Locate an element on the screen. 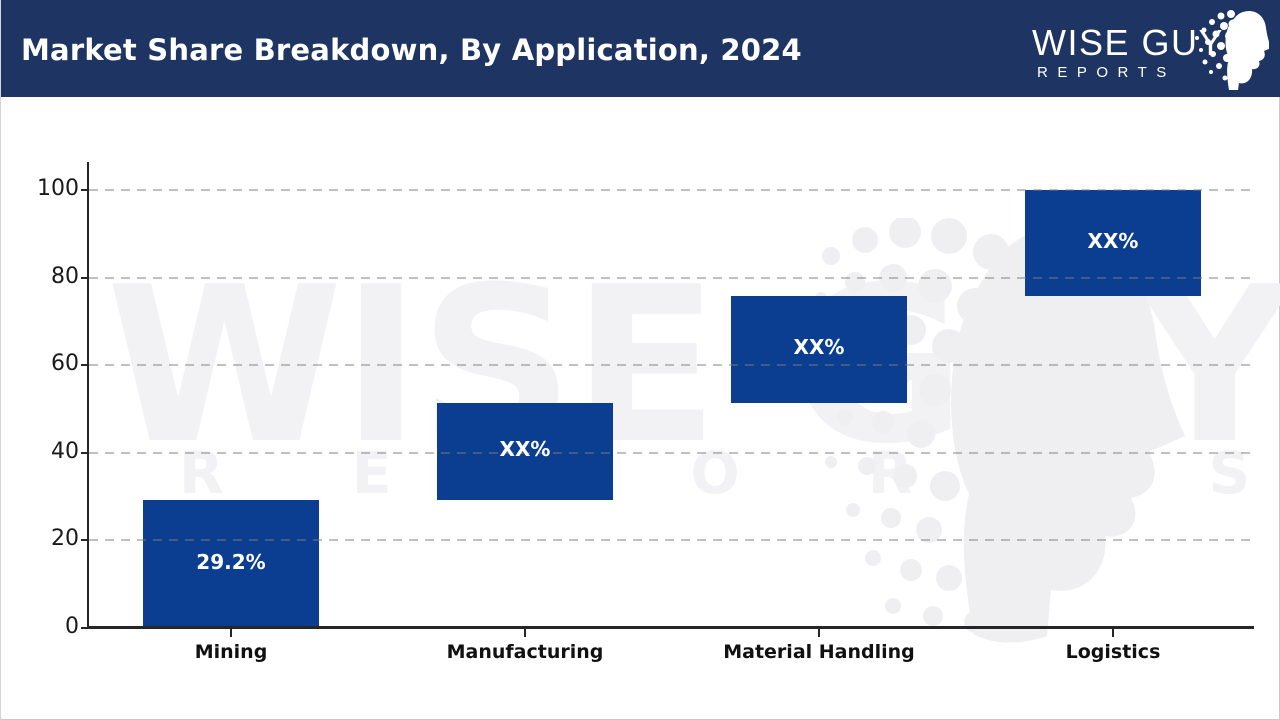 The image size is (1280, 720). x-tick-label-mining: Mining is located at coordinates (231, 652).